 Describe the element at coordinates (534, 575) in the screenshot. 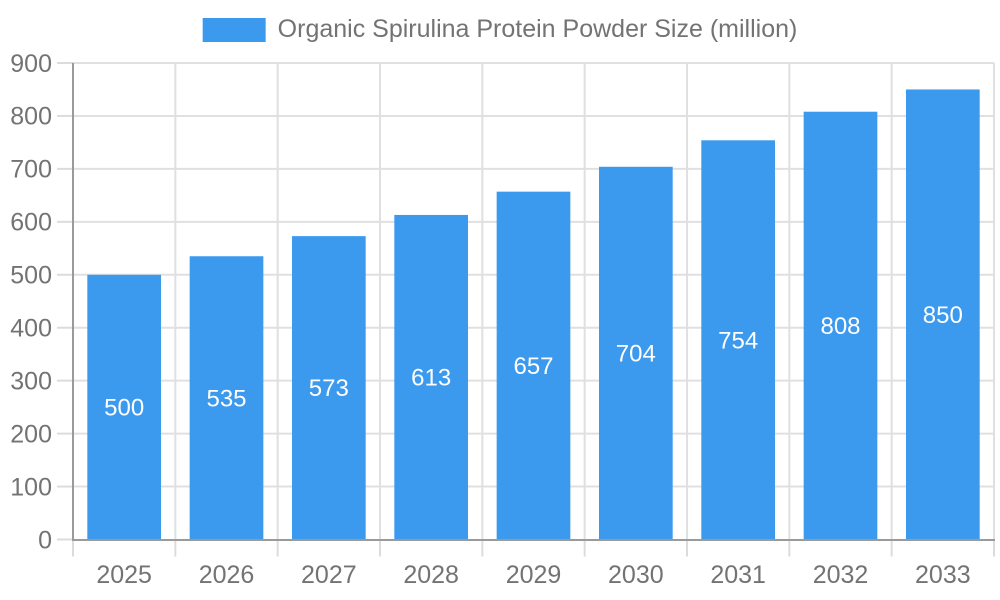

I see `x-tick-label: 2029` at that location.